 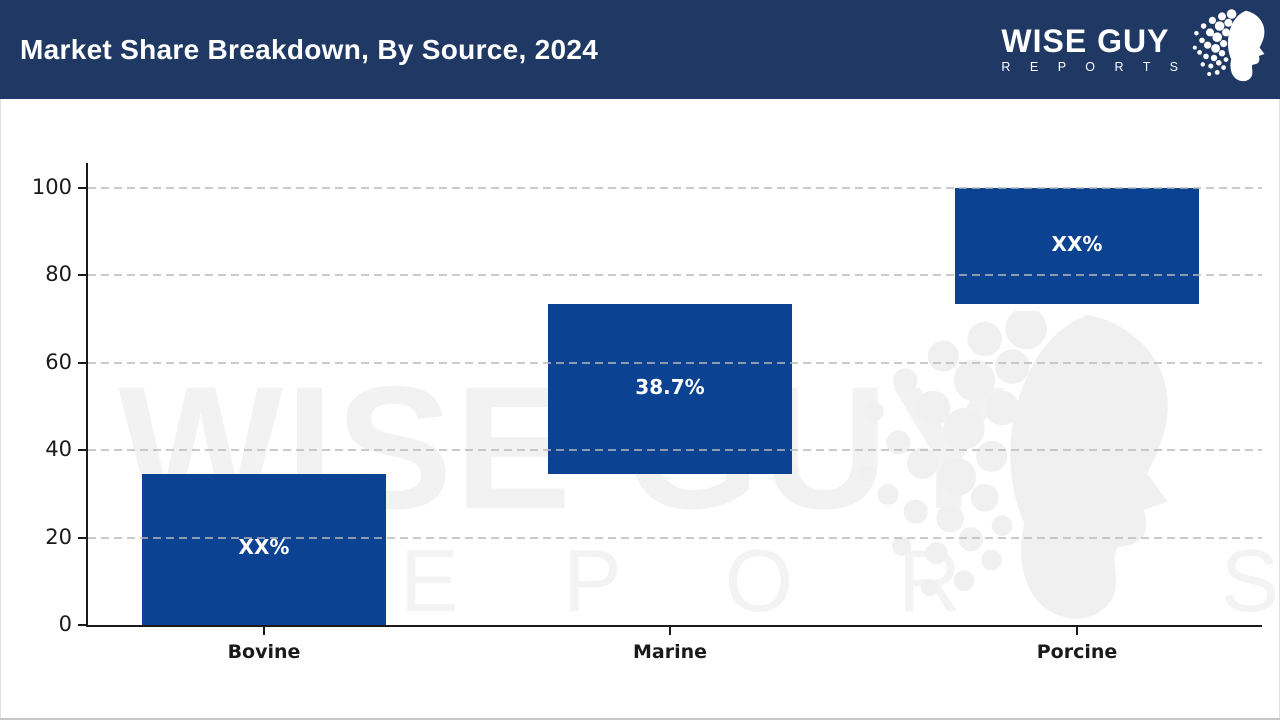 I want to click on watermark-subtitle: R E P O R T S, so click(x=756, y=580).